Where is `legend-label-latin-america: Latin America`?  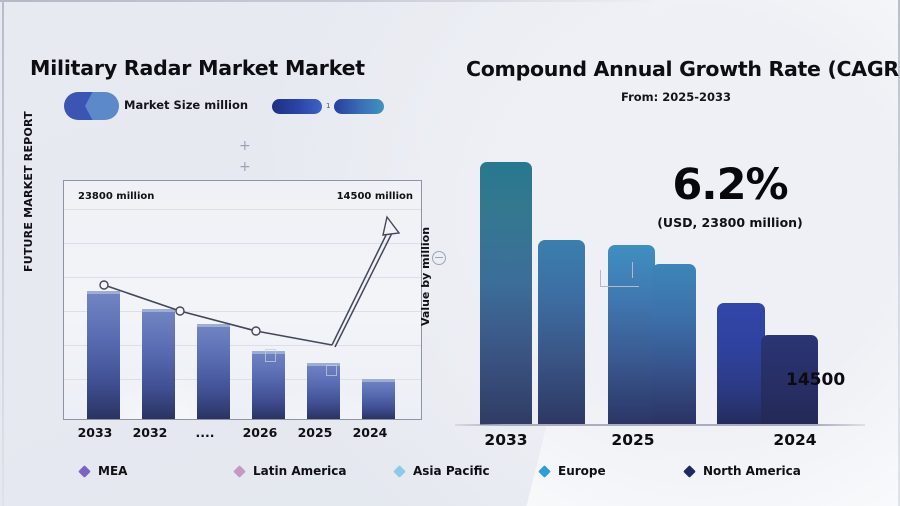
legend-label-latin-america: Latin America is located at coordinates (300, 471).